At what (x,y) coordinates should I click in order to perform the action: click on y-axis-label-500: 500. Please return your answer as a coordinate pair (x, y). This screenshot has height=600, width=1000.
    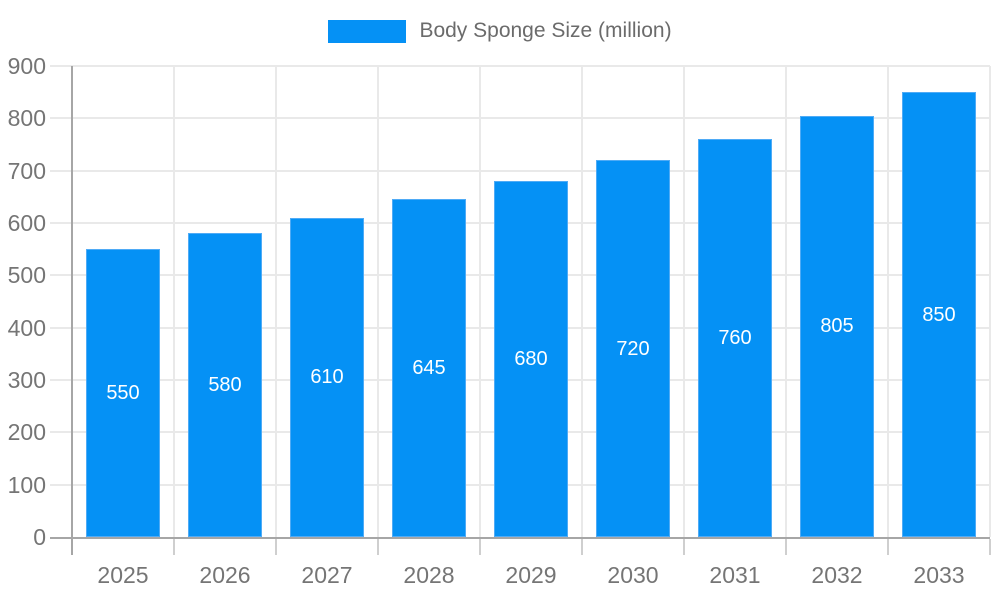
    Looking at the image, I should click on (26, 275).